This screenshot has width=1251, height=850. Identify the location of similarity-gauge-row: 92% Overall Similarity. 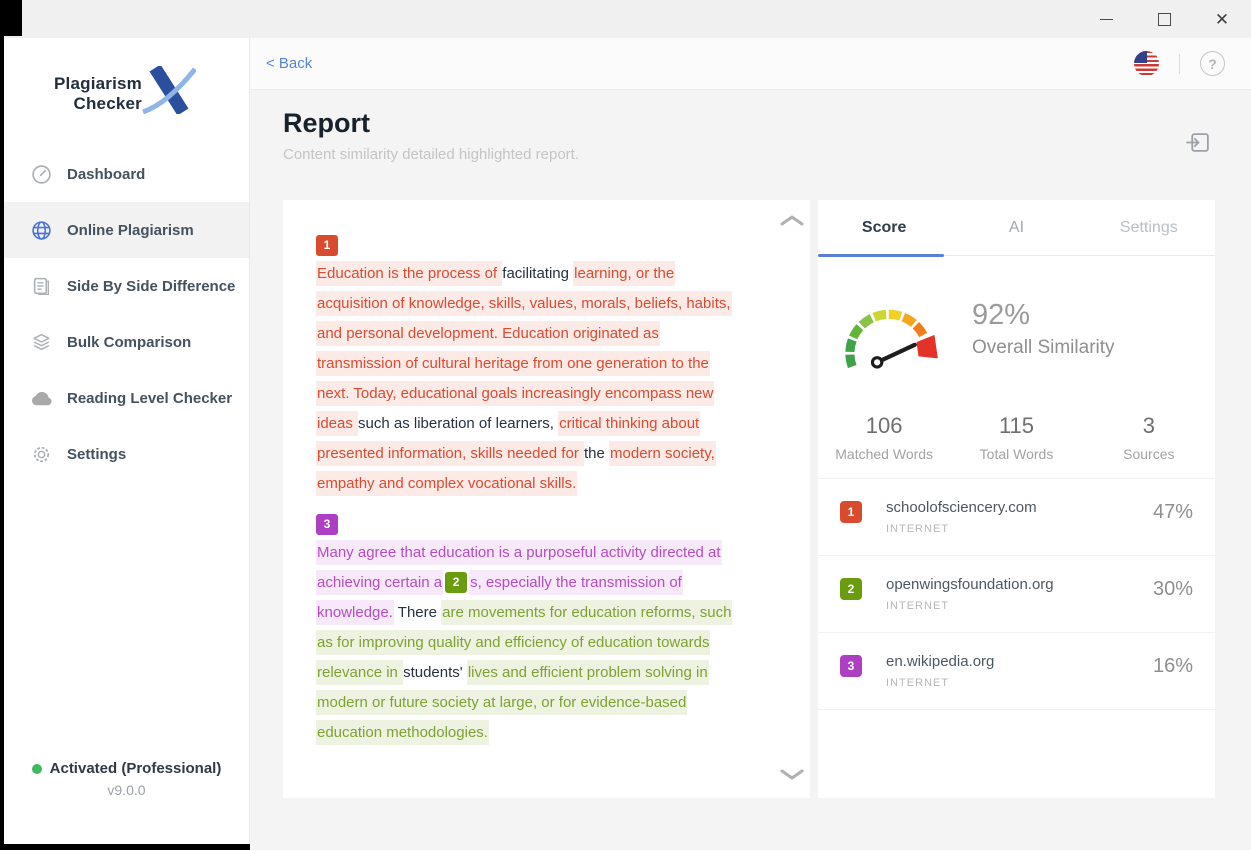
(1028, 328).